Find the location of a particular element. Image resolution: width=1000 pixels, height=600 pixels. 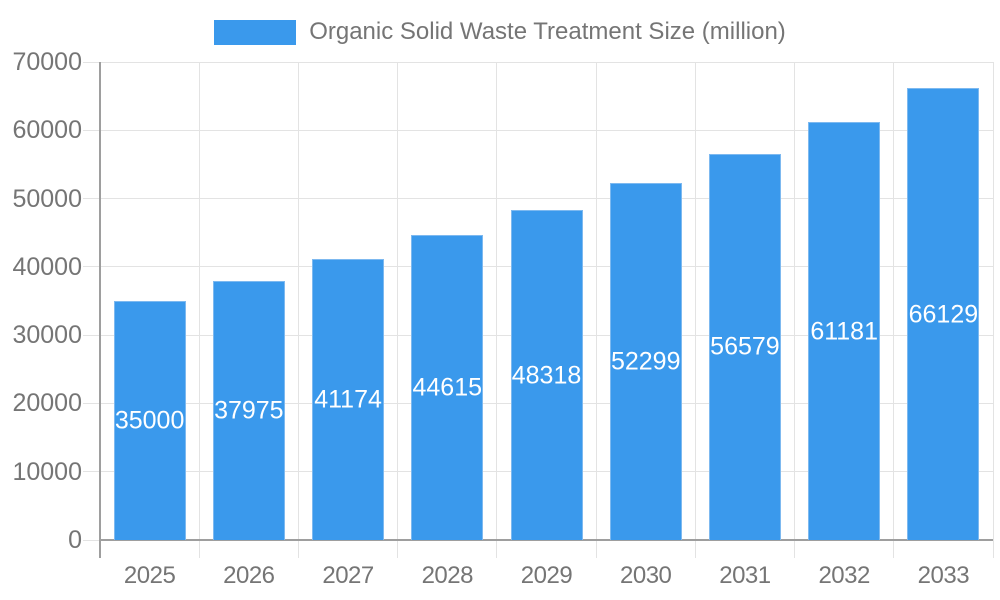

bar-value-label: 37975 is located at coordinates (249, 410).